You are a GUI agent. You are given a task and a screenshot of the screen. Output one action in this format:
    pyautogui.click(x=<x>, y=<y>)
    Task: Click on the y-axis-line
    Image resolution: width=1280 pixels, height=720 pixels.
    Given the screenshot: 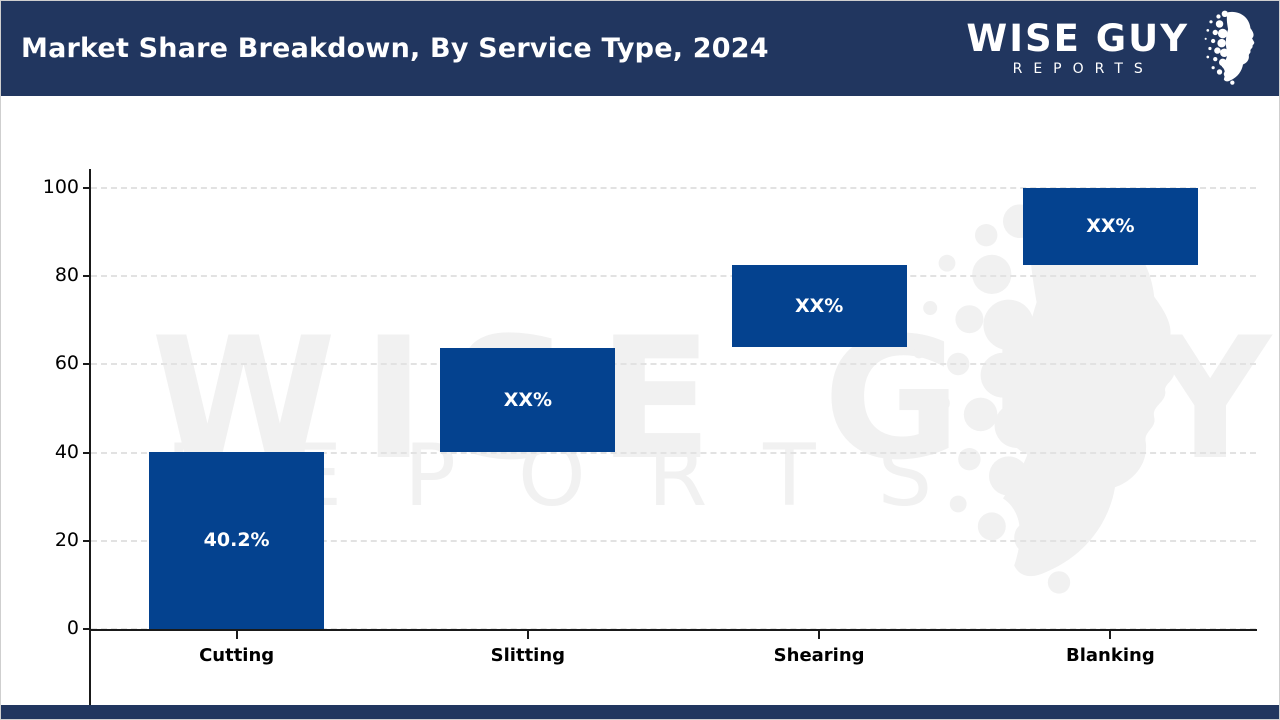 What is the action you would take?
    pyautogui.click(x=90, y=437)
    